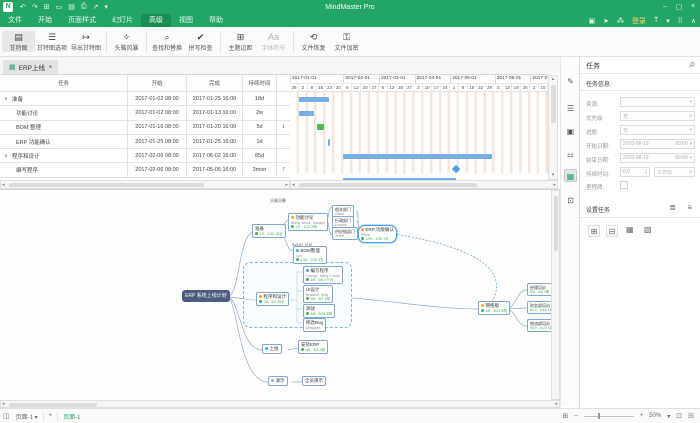 The height and width of the screenshot is (423, 700). I want to click on brainstorm-button: ✧ 头脑风暴, so click(126, 41).